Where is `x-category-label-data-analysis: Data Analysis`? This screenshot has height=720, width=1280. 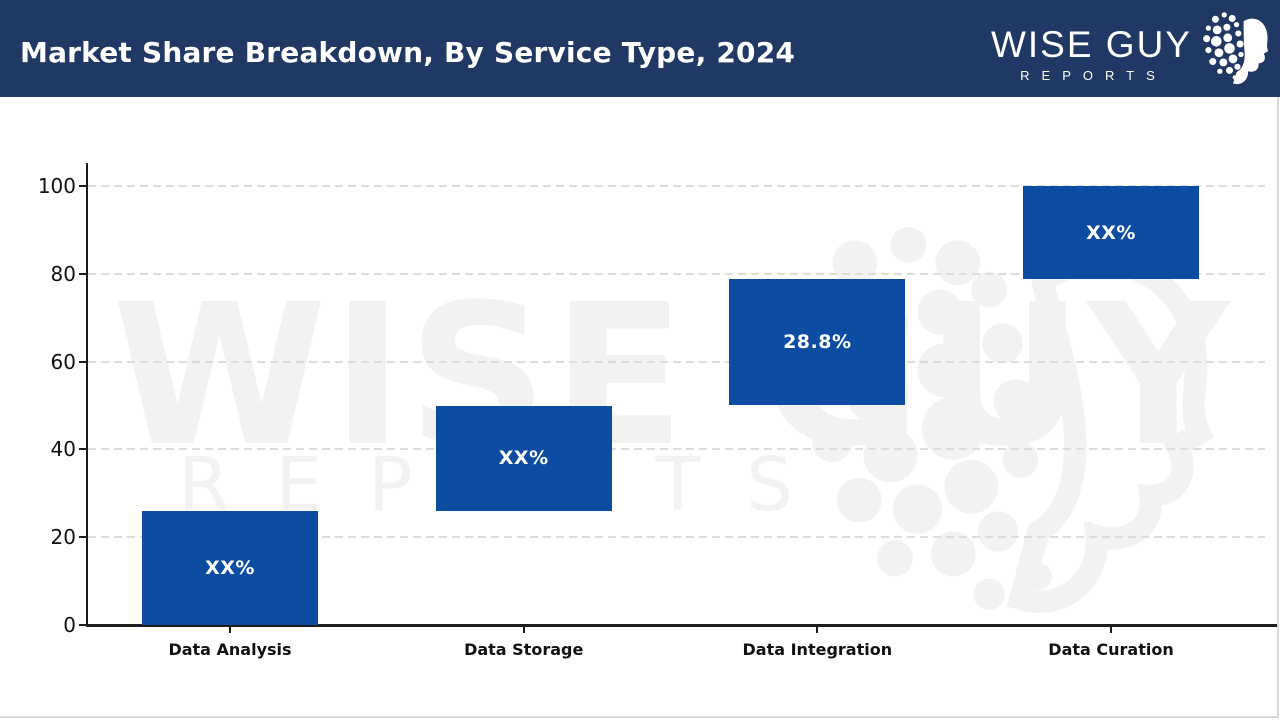 x-category-label-data-analysis: Data Analysis is located at coordinates (230, 649).